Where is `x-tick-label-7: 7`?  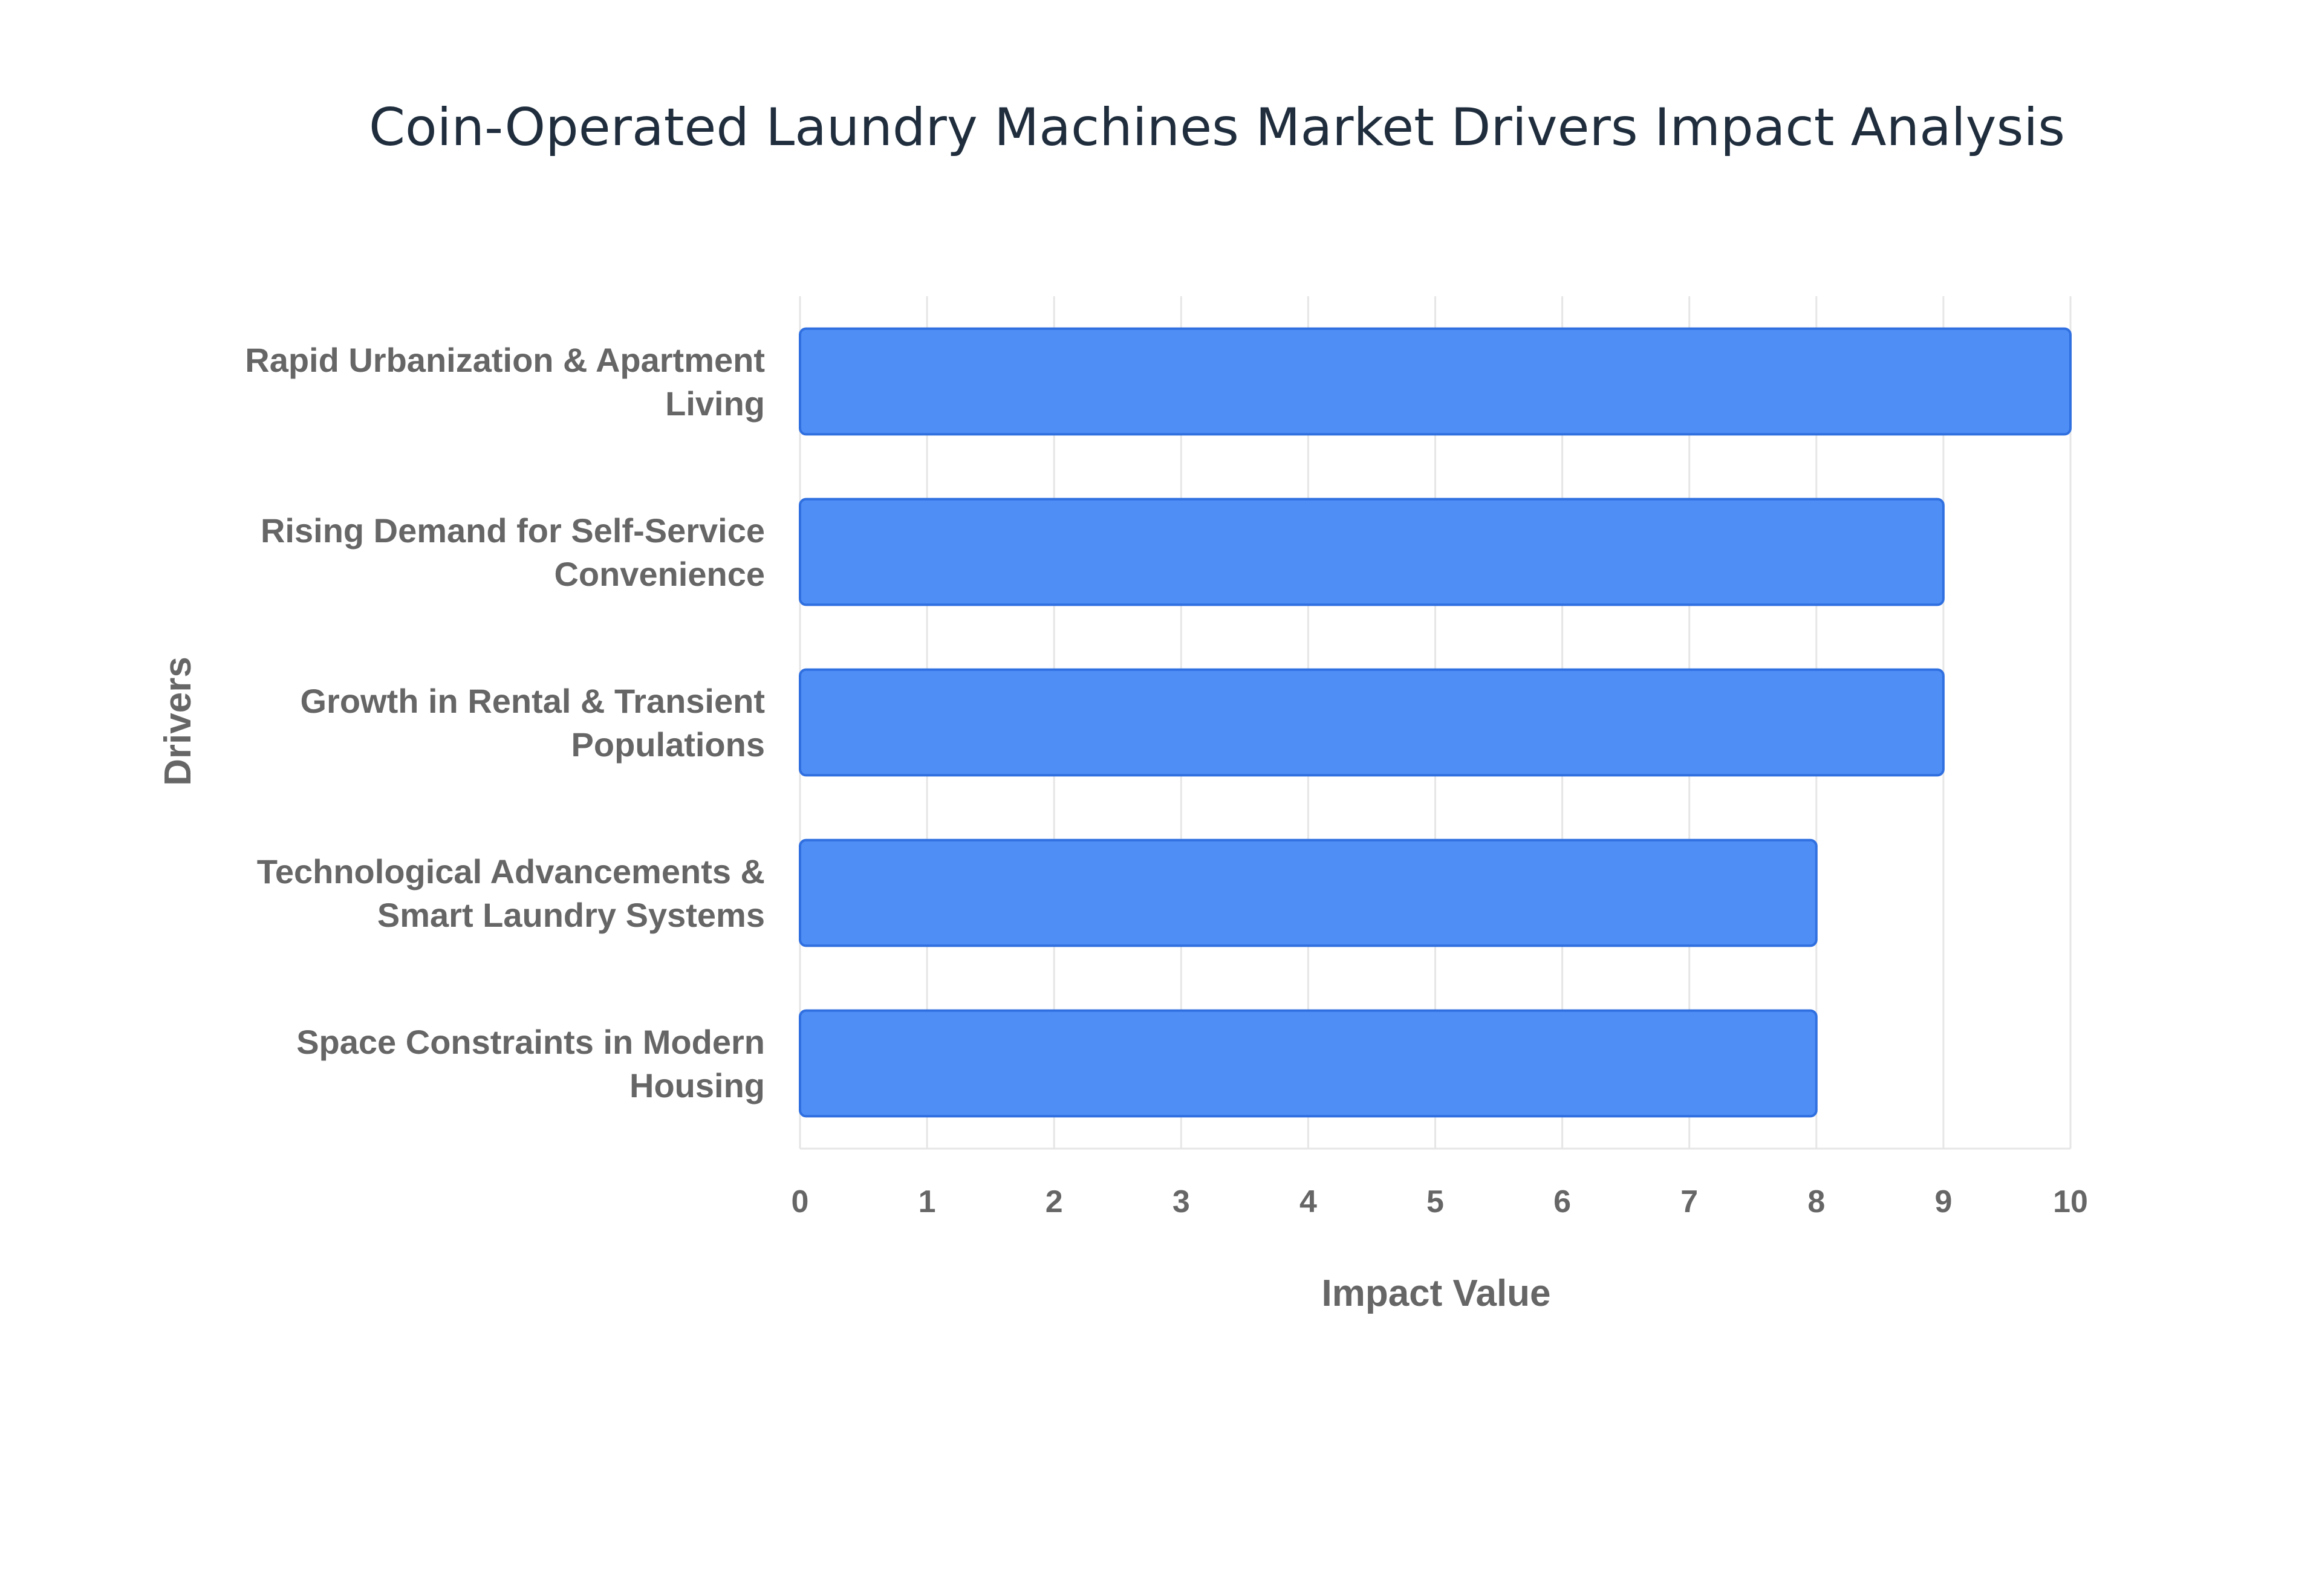
x-tick-label-7: 7 is located at coordinates (1689, 1201).